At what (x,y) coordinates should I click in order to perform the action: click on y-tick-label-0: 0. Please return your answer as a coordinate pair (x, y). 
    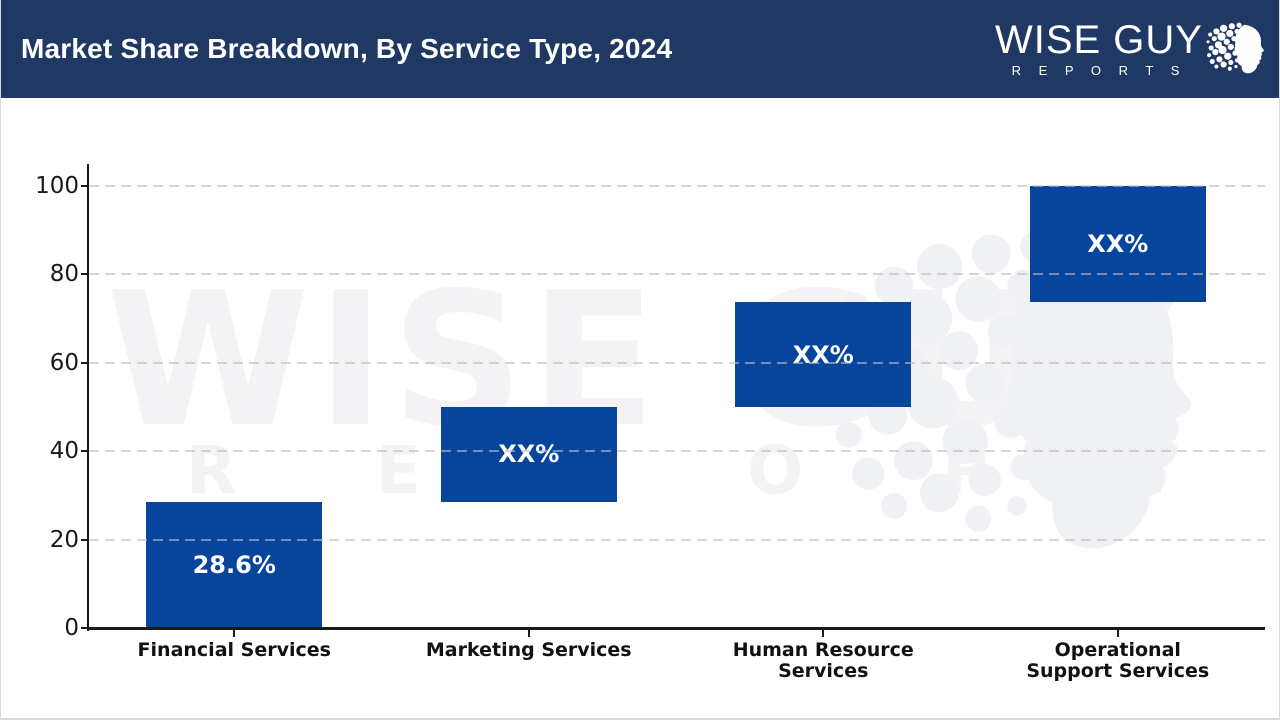
    Looking at the image, I should click on (71, 628).